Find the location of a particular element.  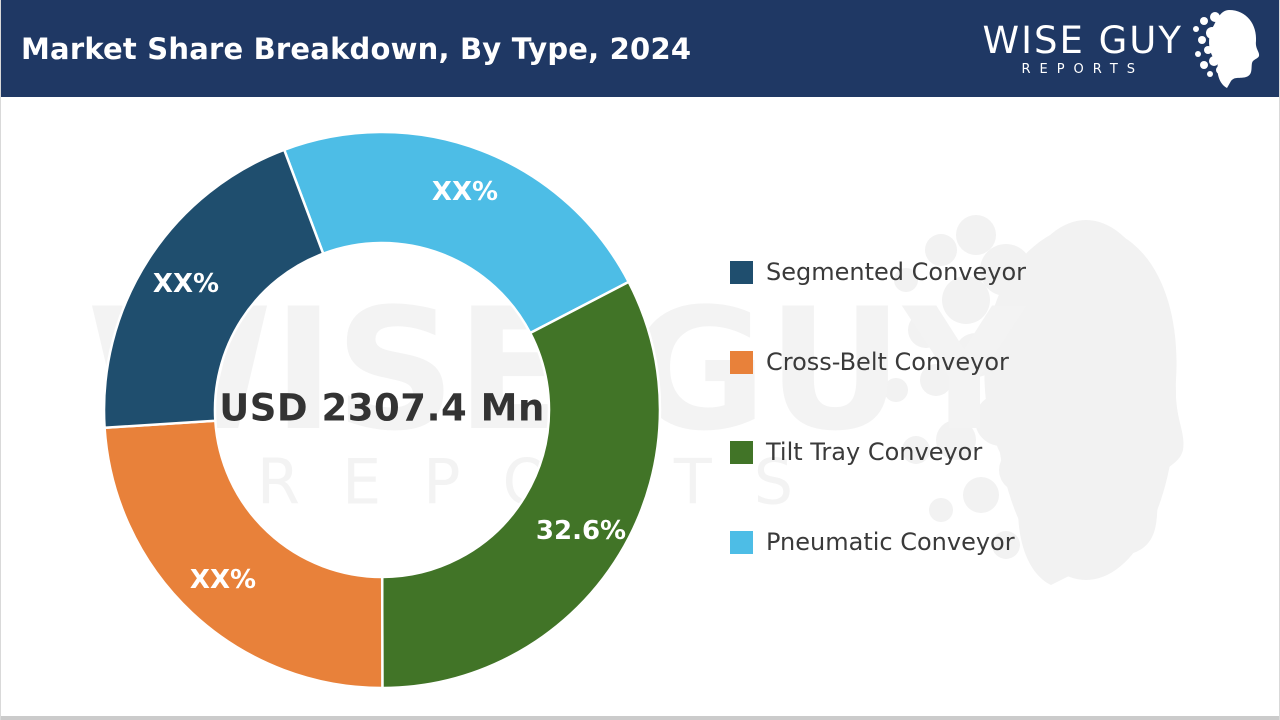

legend-item-cross-belt-conveyor: Cross-Belt Conveyor is located at coordinates (869, 362).